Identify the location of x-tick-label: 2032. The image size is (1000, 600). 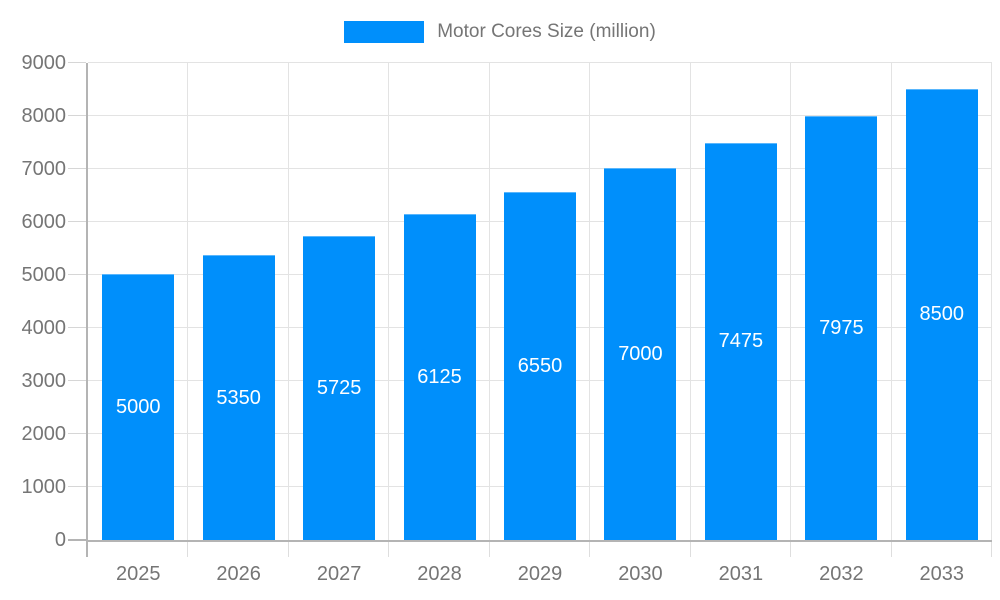
(841, 574).